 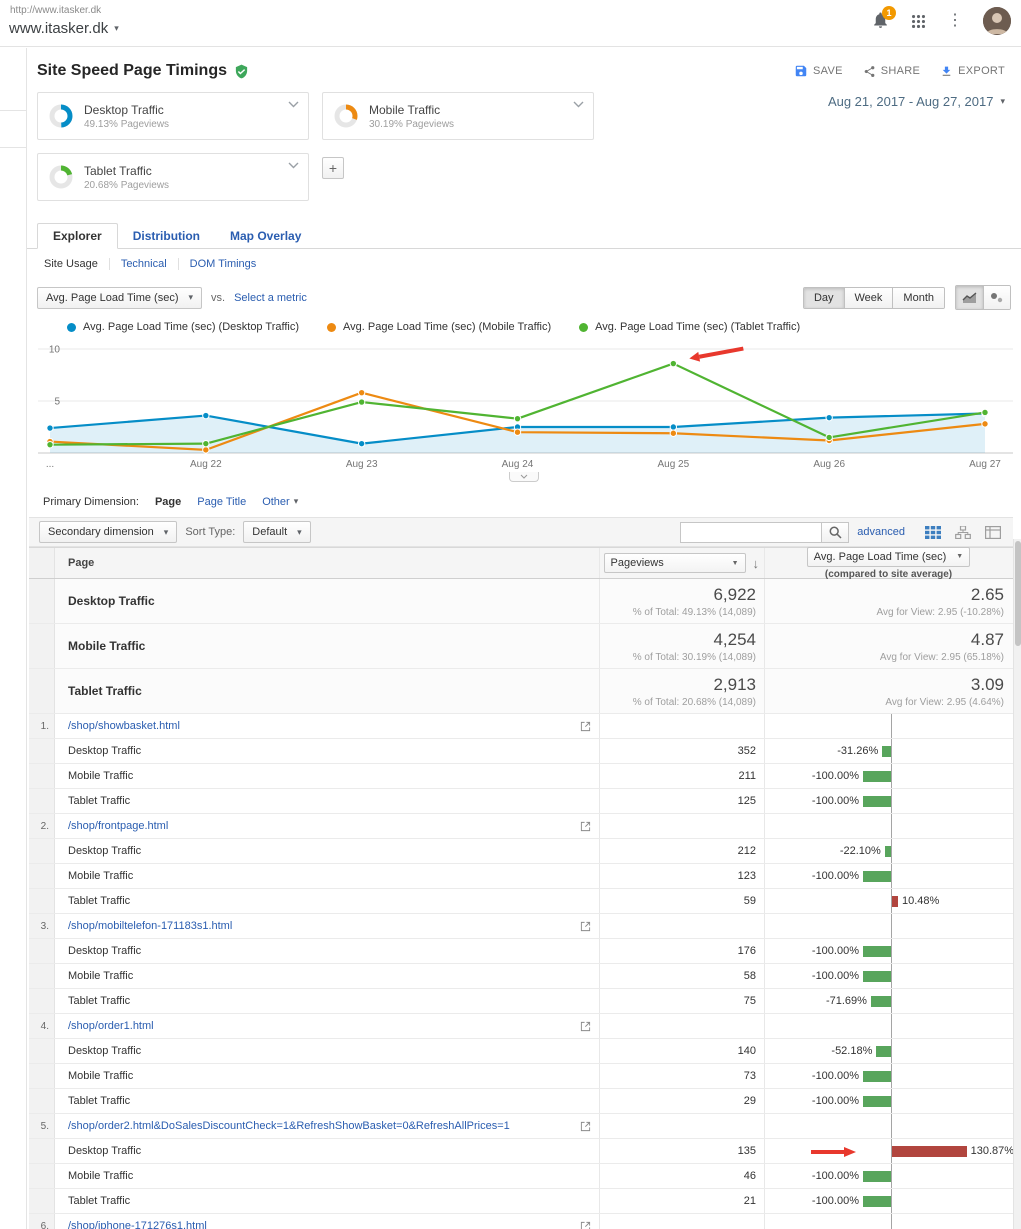 What do you see at coordinates (118, 826) in the screenshot?
I see `page-link: /shop/frontpage.html` at bounding box center [118, 826].